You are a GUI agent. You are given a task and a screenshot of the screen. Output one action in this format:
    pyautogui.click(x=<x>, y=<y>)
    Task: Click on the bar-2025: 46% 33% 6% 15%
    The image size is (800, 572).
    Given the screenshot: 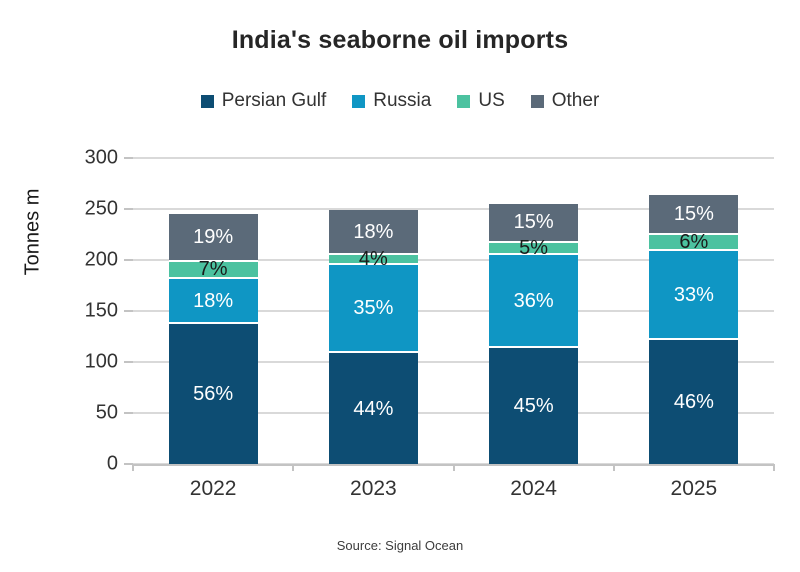 What is the action you would take?
    pyautogui.click(x=694, y=329)
    